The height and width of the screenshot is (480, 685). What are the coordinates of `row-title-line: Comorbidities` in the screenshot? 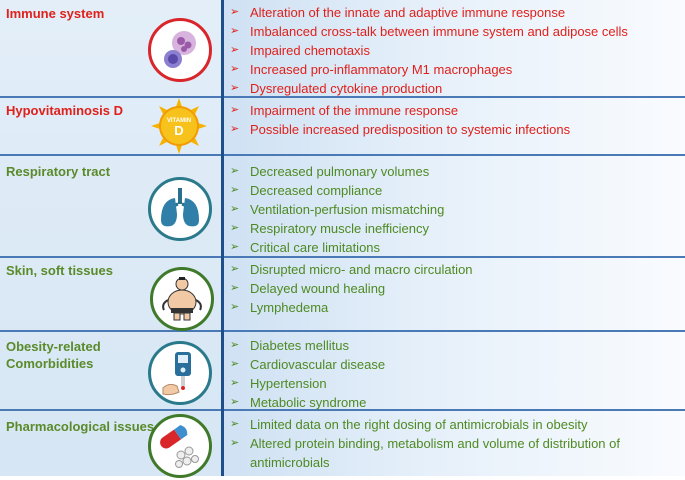 It's located at (50, 363).